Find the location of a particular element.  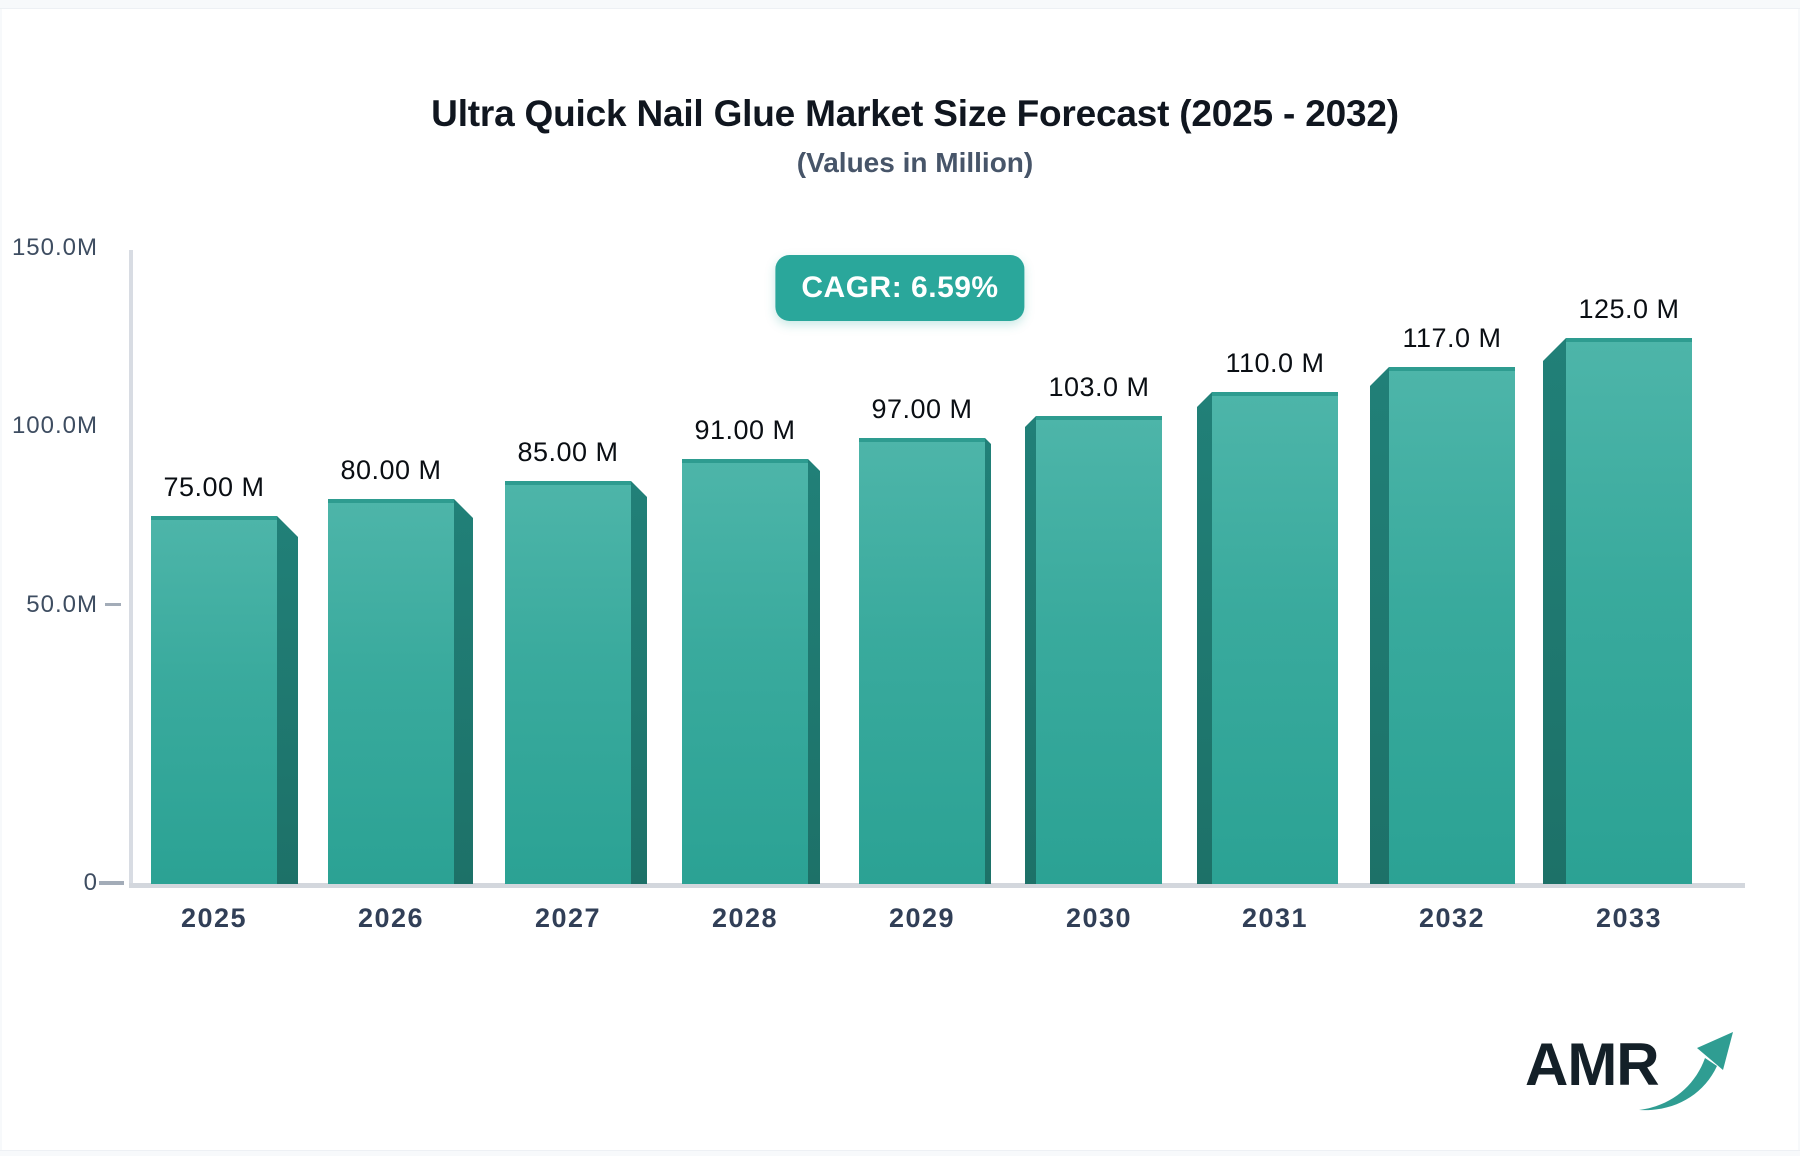

bar-group: 110.0 M is located at coordinates (1267, 616).